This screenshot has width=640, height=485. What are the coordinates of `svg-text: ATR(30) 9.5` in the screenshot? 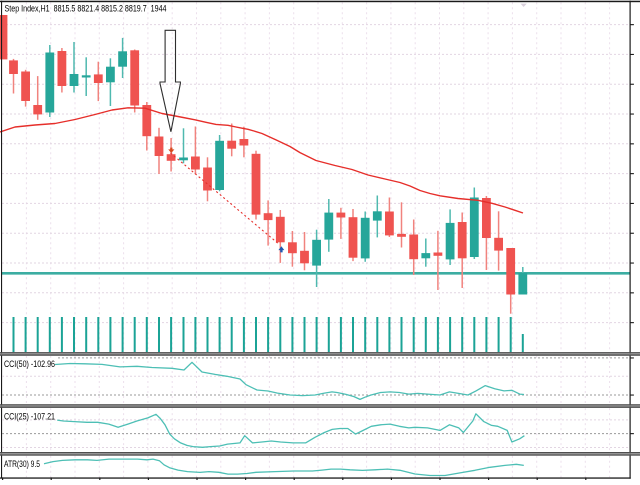 It's located at (22, 464).